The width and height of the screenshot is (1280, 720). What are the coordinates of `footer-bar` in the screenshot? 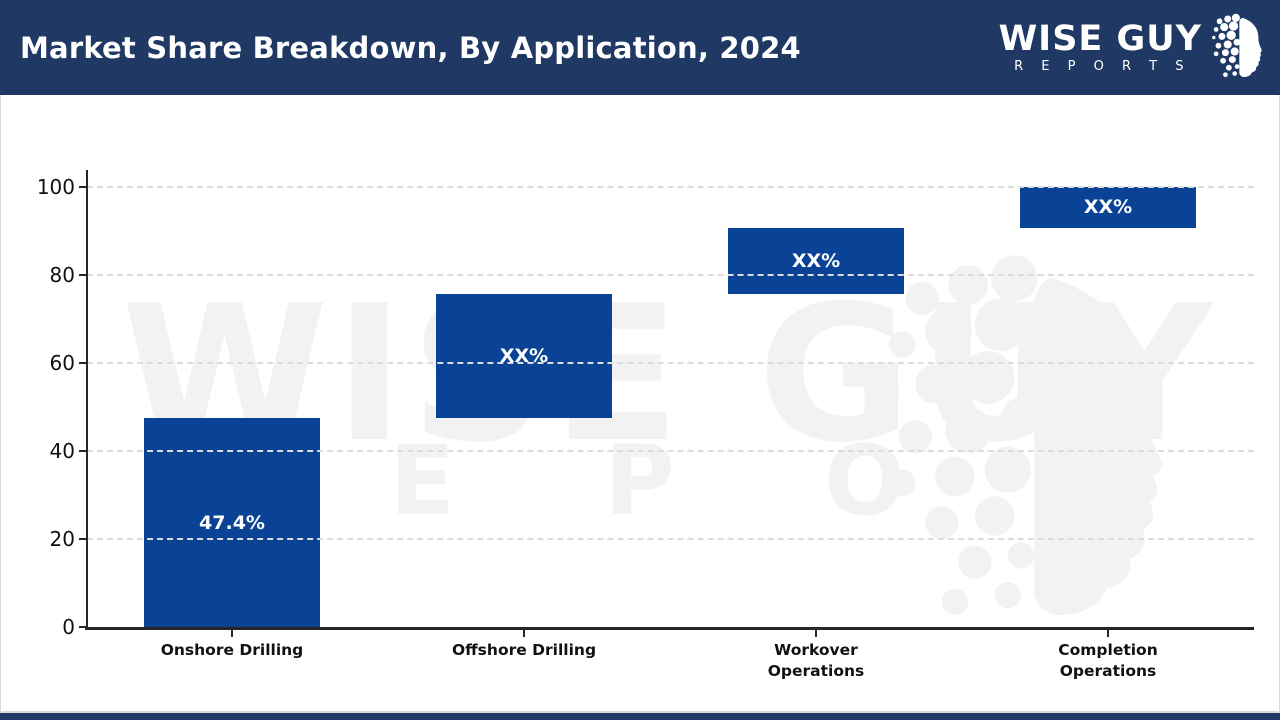 It's located at (640, 716).